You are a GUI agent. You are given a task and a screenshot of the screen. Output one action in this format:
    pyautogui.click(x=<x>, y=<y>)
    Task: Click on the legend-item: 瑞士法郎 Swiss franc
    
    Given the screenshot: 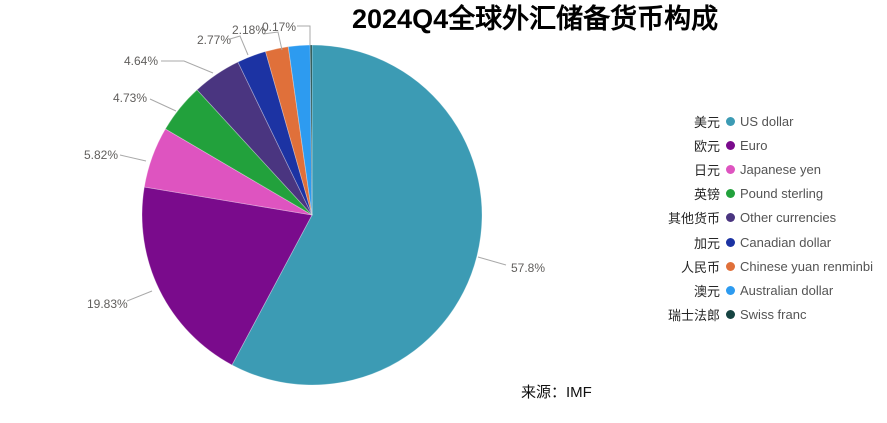 What is the action you would take?
    pyautogui.click(x=764, y=315)
    